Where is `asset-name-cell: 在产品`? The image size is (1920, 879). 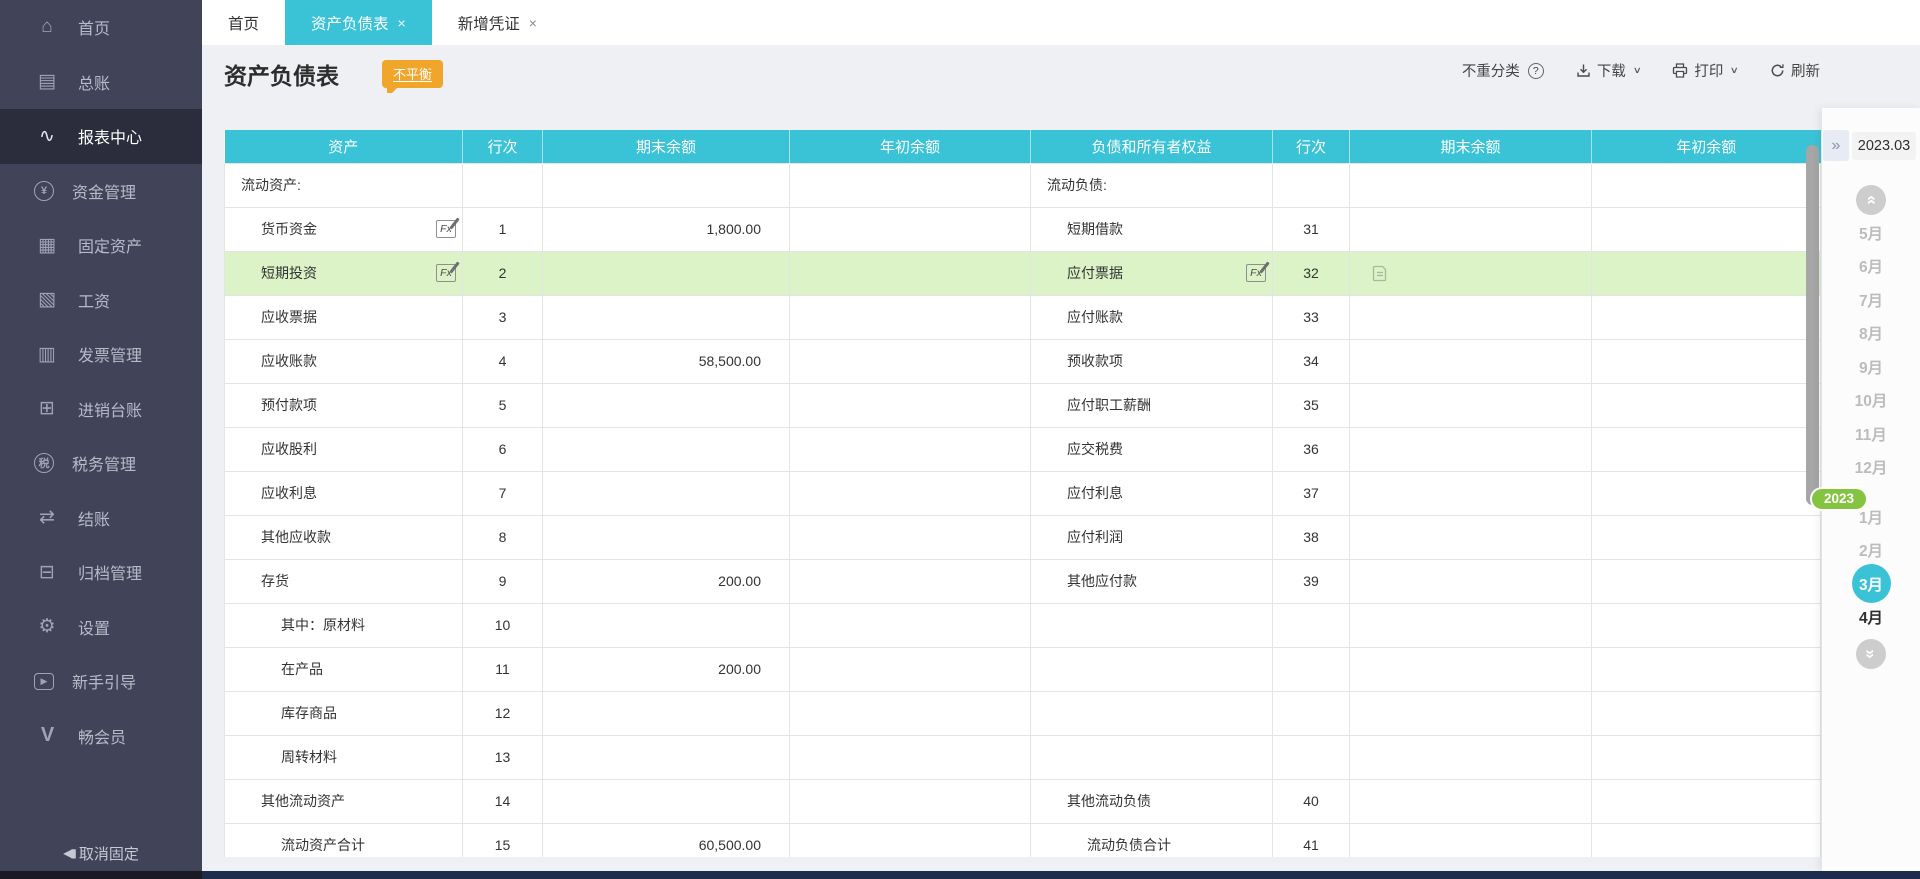 asset-name-cell: 在产品 is located at coordinates (343, 669).